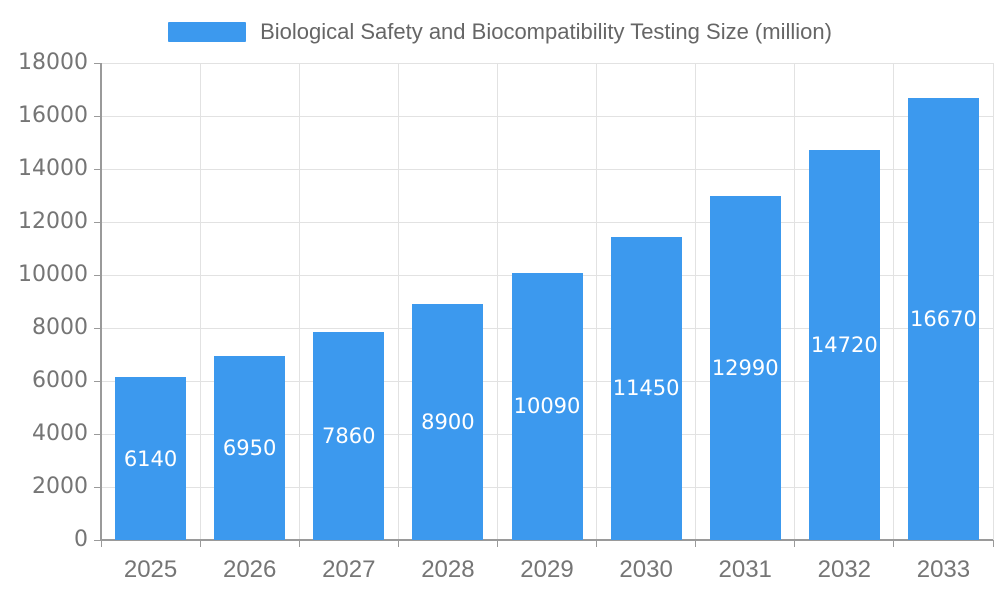  I want to click on bar-value-label: 12990, so click(745, 367).